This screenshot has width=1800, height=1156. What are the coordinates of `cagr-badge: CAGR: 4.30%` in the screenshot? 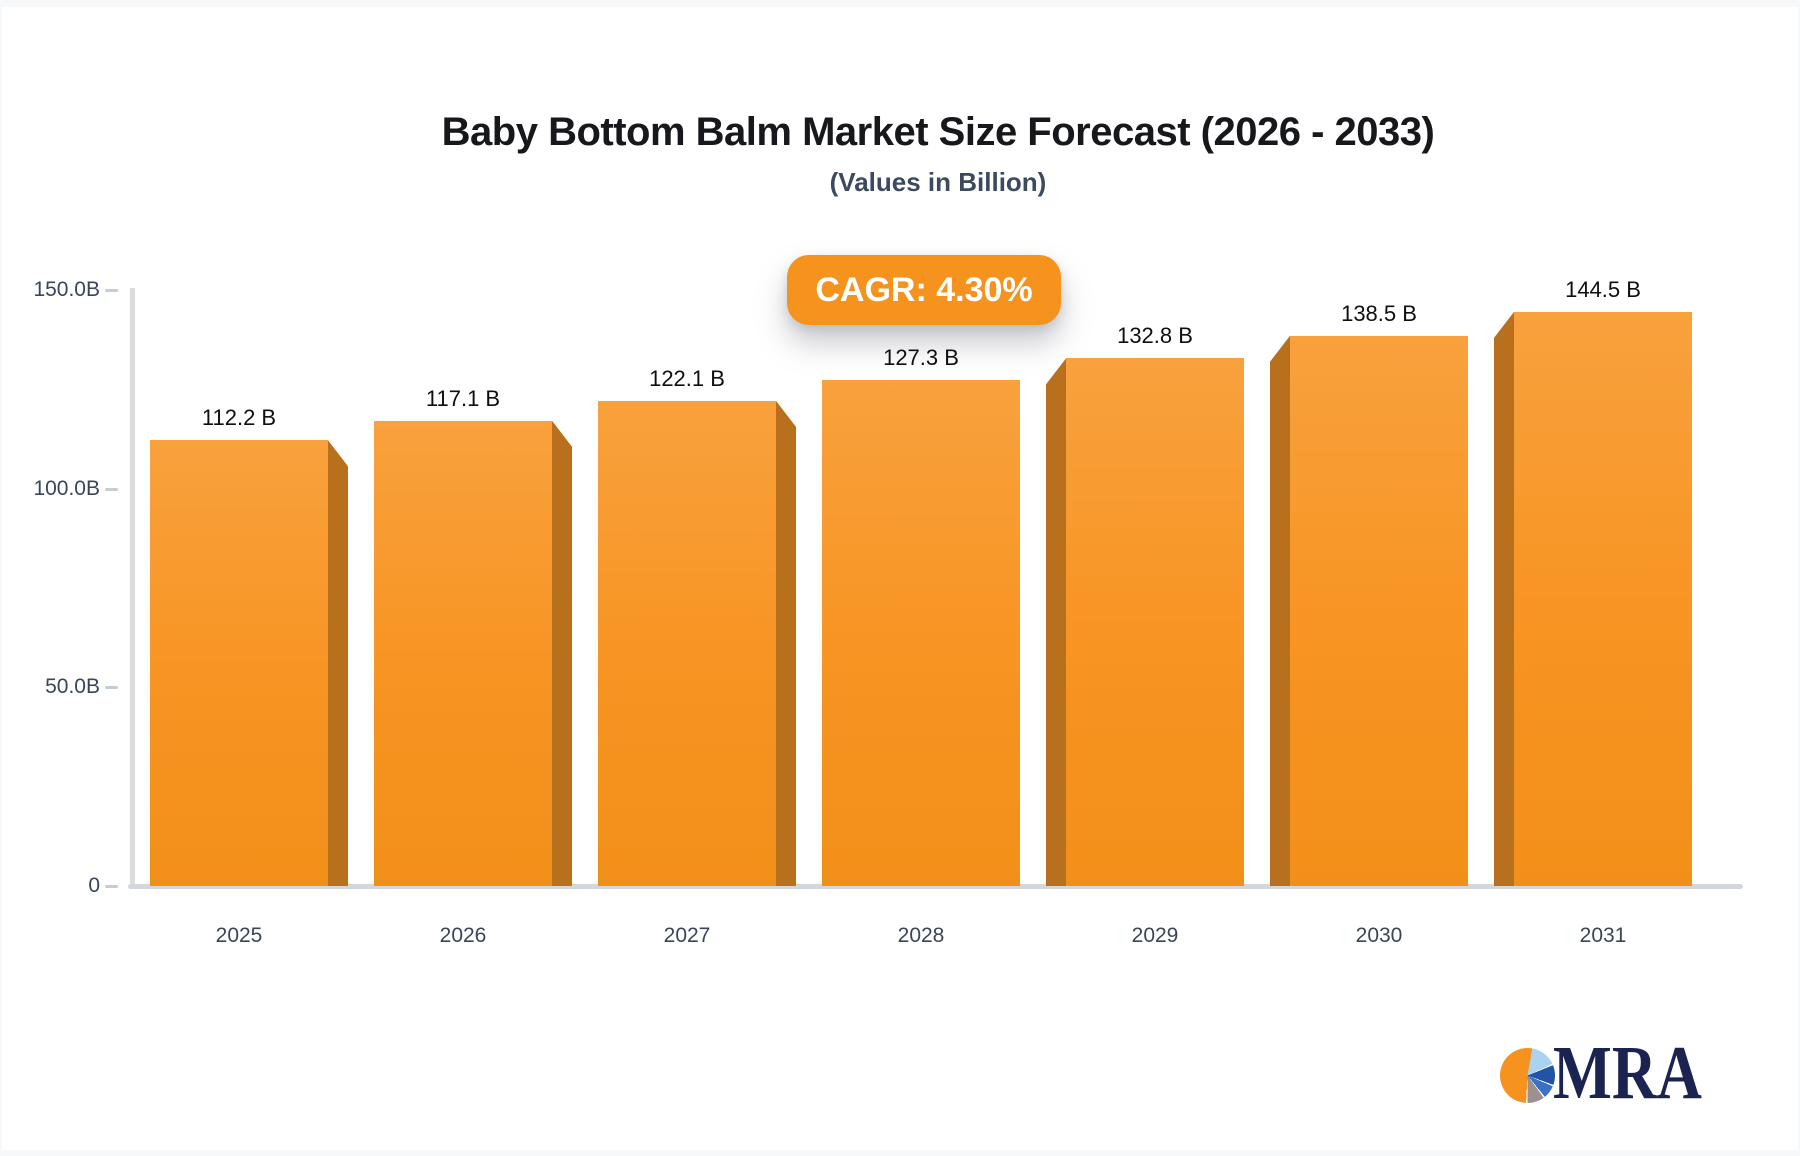 It's located at (924, 290).